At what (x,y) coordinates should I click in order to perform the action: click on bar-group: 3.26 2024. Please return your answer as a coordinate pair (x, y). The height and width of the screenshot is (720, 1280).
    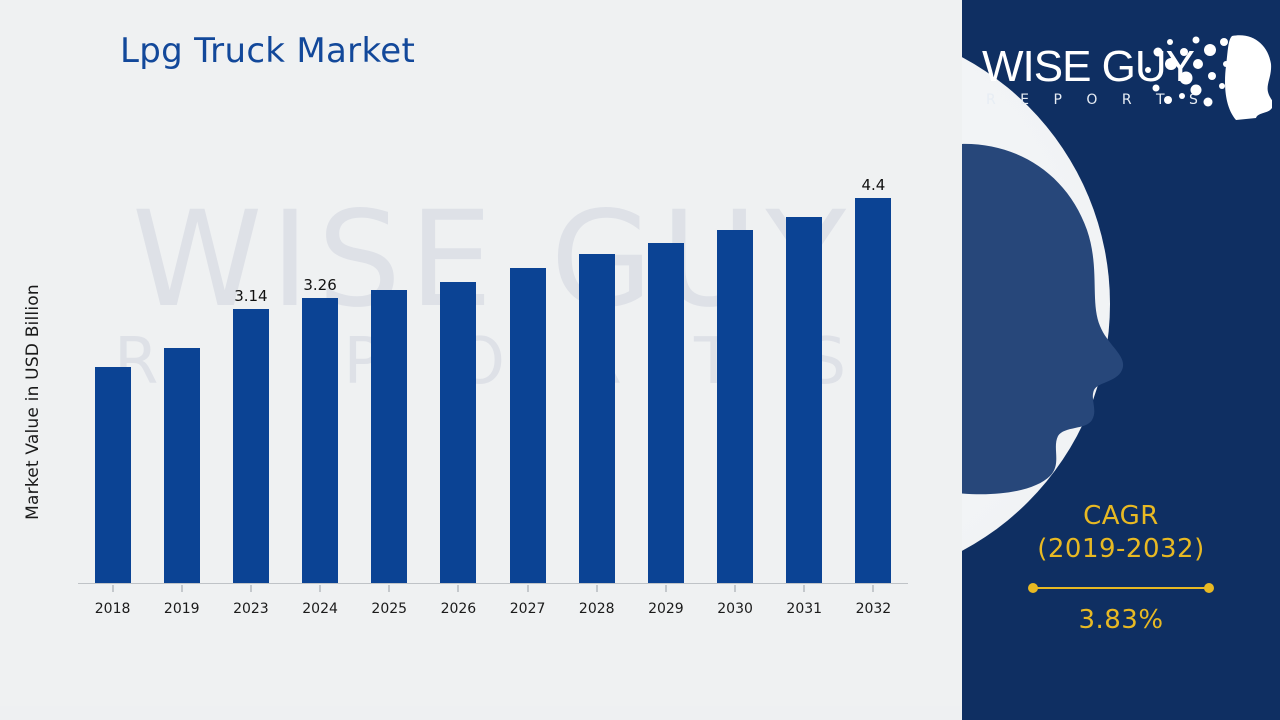
    Looking at the image, I should click on (320, 383).